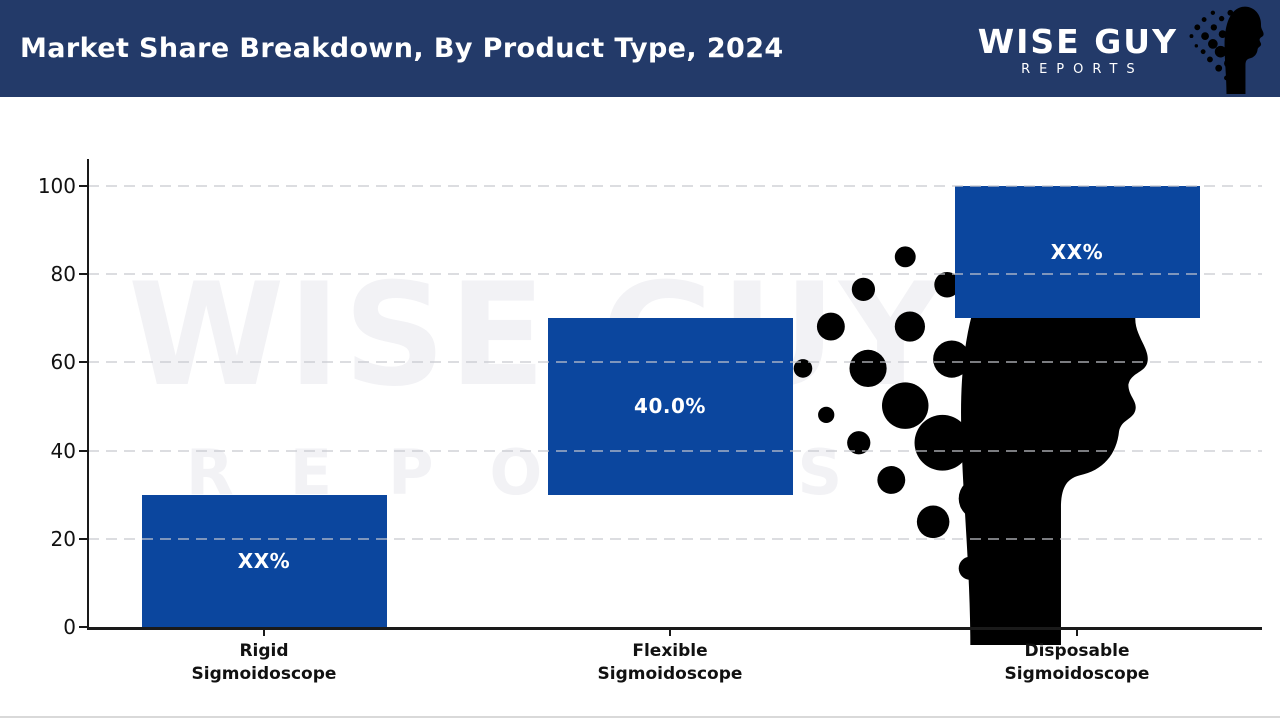  I want to click on logo-face-icon, so click(1226, 49).